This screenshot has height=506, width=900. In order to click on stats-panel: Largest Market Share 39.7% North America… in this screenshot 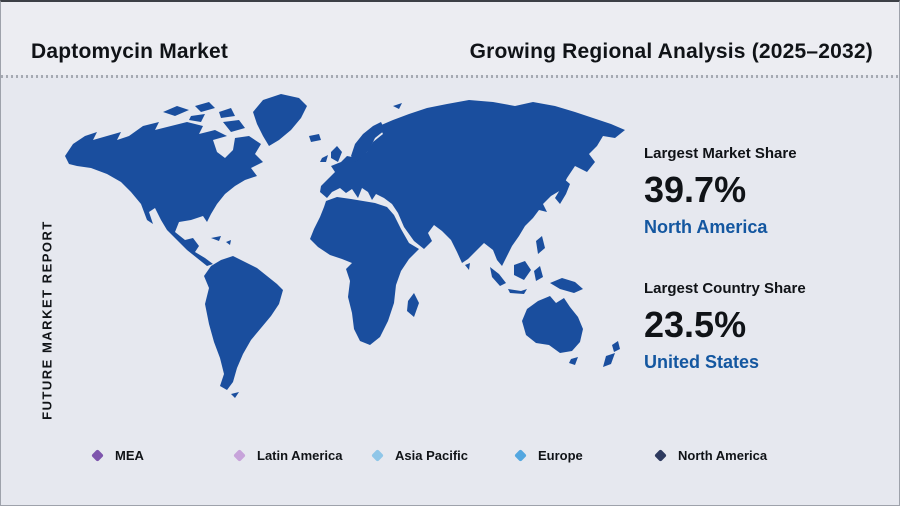, I will do `click(761, 259)`.